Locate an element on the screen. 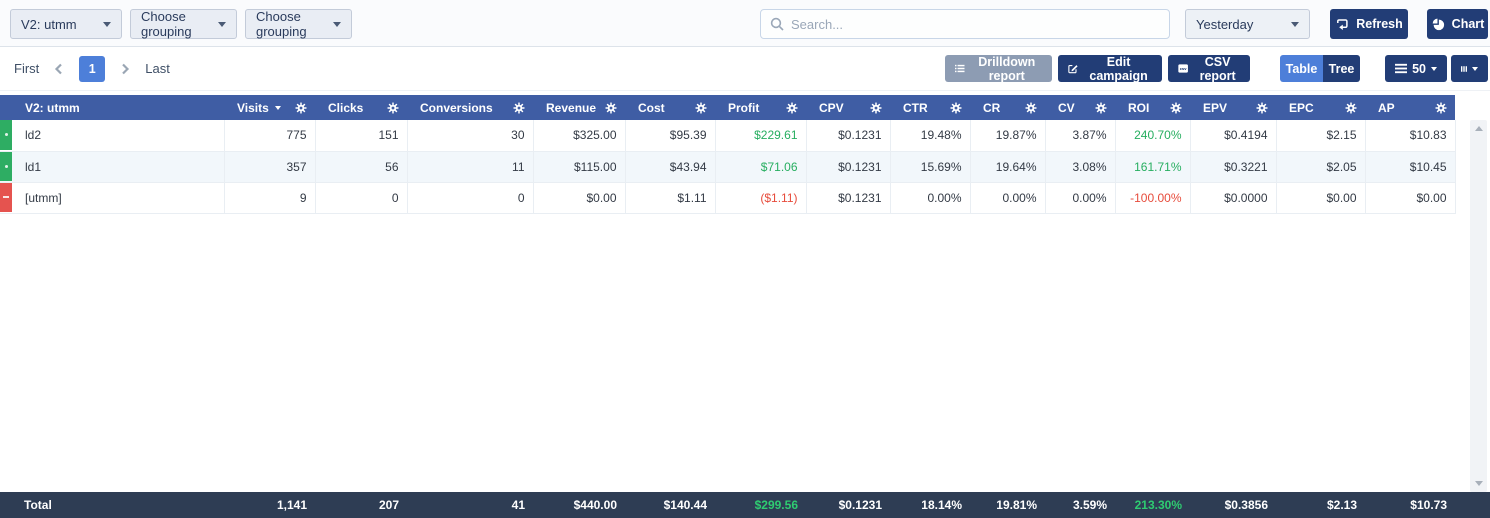 The height and width of the screenshot is (518, 1490). scroll-up-arrow is located at coordinates (1478, 128).